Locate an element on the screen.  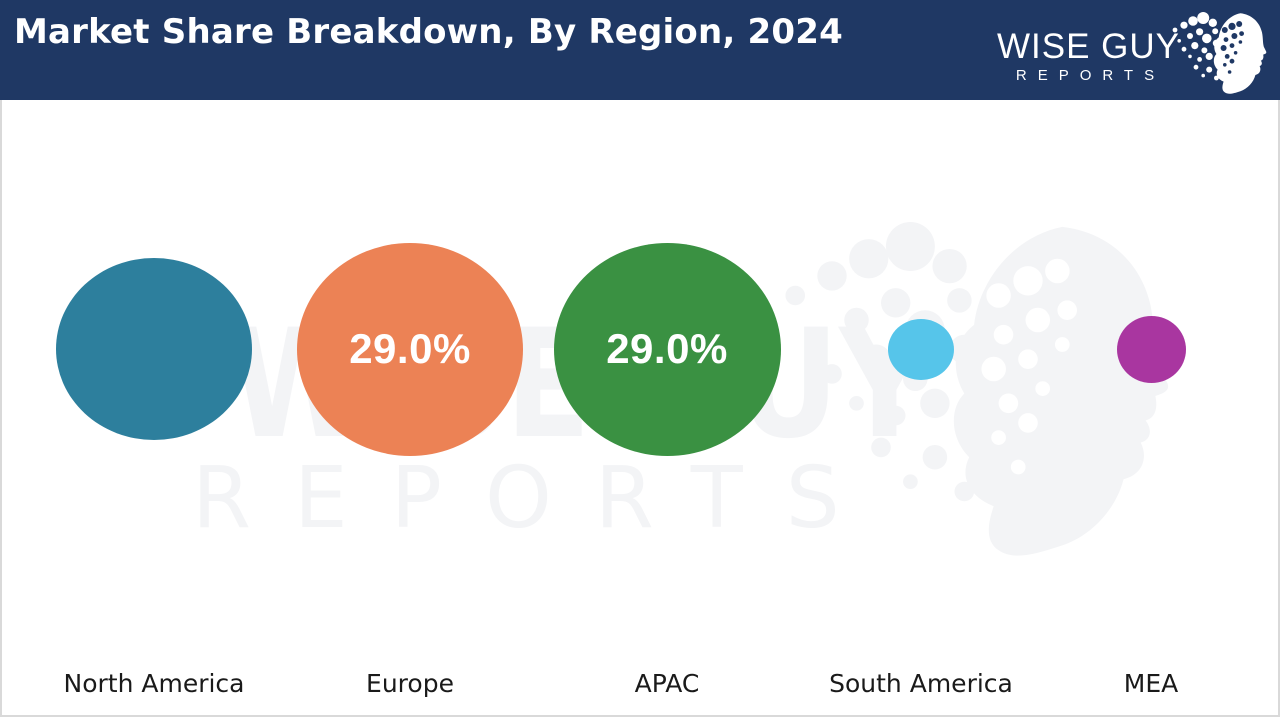
brand-logo: WISE GUY REPORTS is located at coordinates (1135, 53).